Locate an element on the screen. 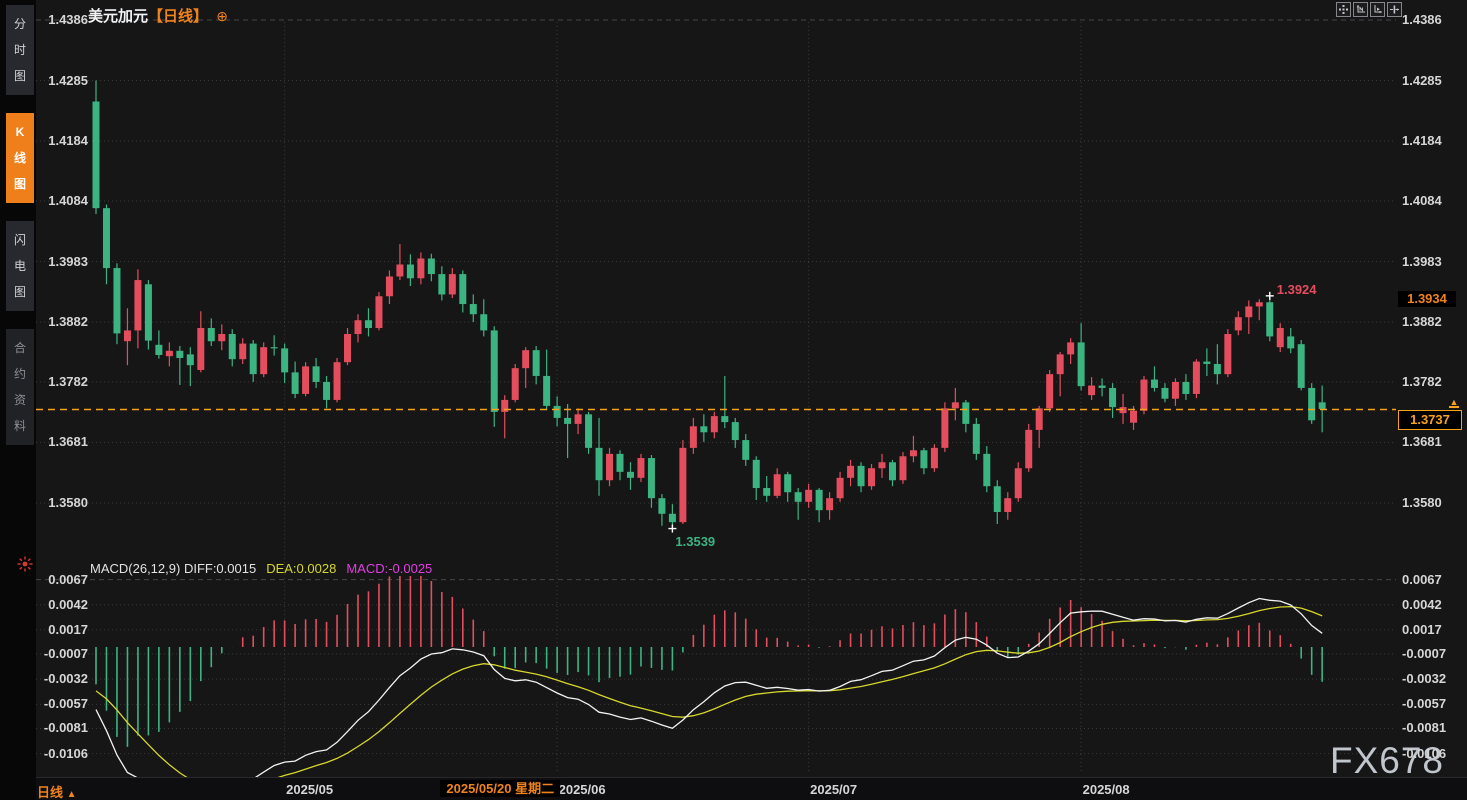 The width and height of the screenshot is (1467, 800). price-alert-icon is located at coordinates (25, 564).